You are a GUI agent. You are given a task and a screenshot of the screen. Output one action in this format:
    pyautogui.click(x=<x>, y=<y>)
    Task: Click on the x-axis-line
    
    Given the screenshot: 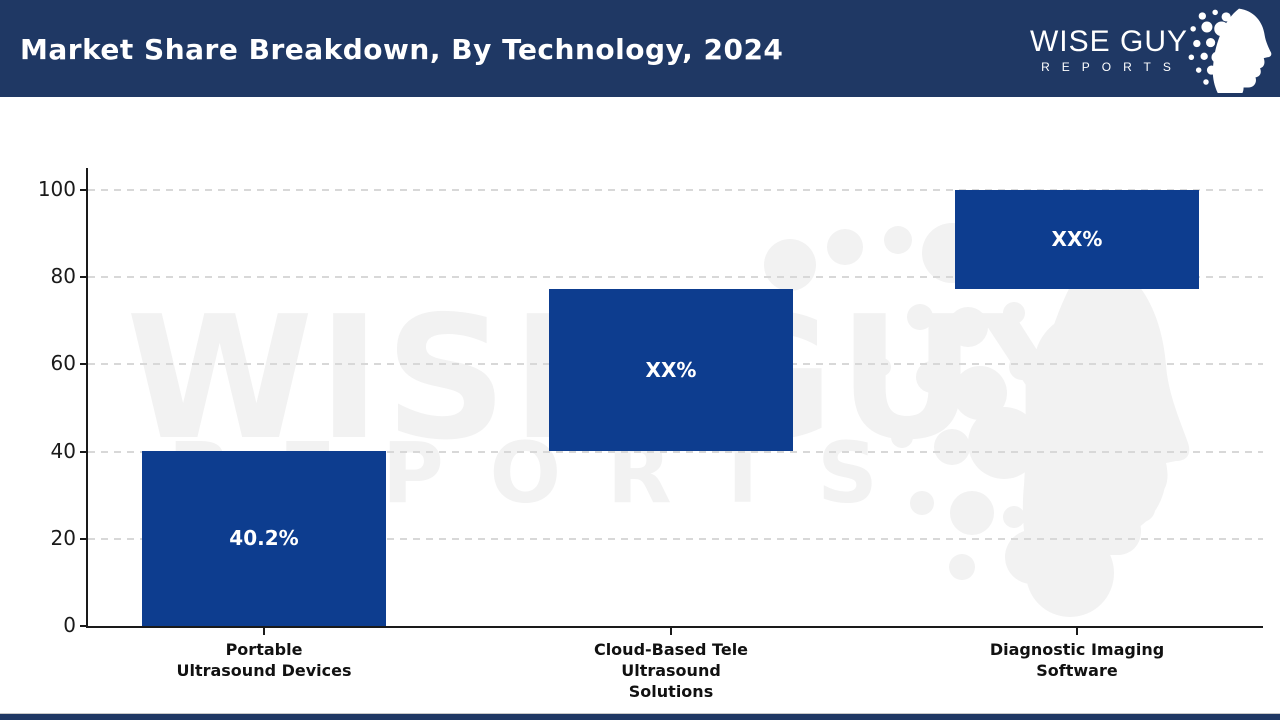 What is the action you would take?
    pyautogui.click(x=674, y=627)
    